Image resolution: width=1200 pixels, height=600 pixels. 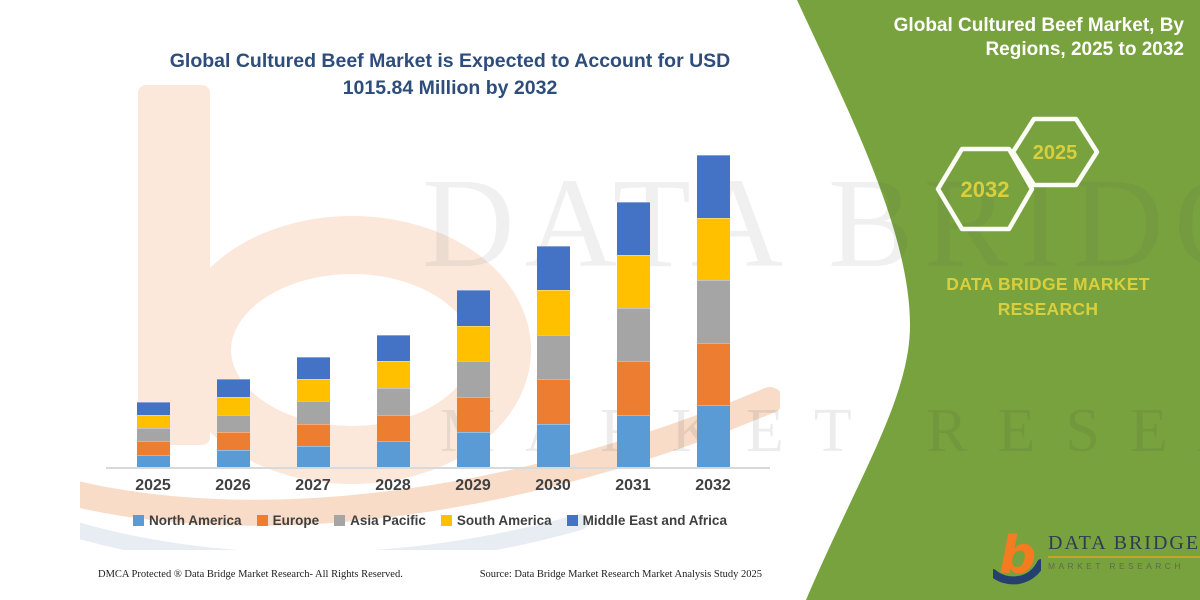 I want to click on stacked-bar-2027, so click(x=313, y=412).